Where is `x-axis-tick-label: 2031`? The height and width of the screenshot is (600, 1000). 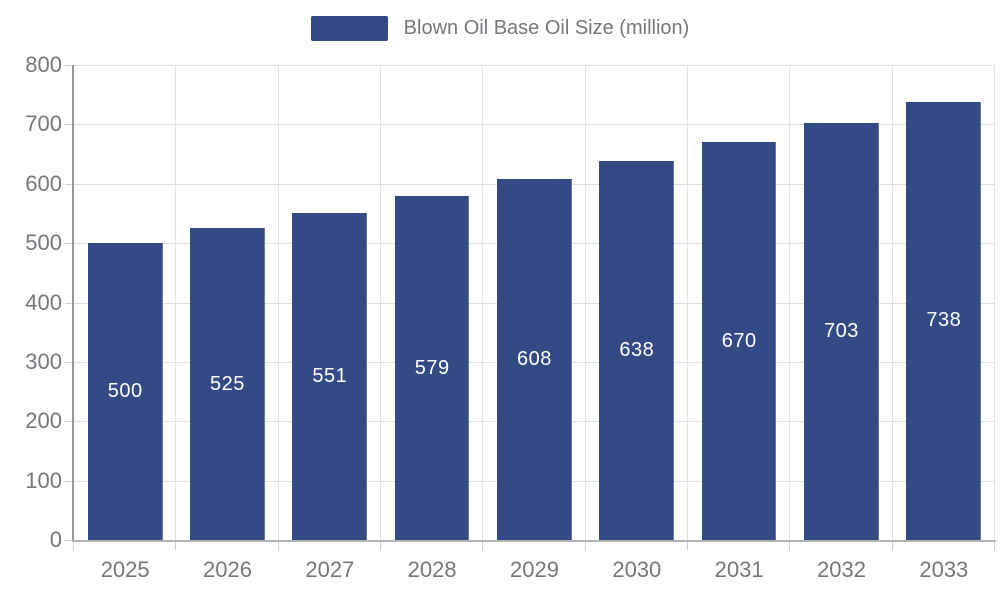 x-axis-tick-label: 2031 is located at coordinates (739, 569).